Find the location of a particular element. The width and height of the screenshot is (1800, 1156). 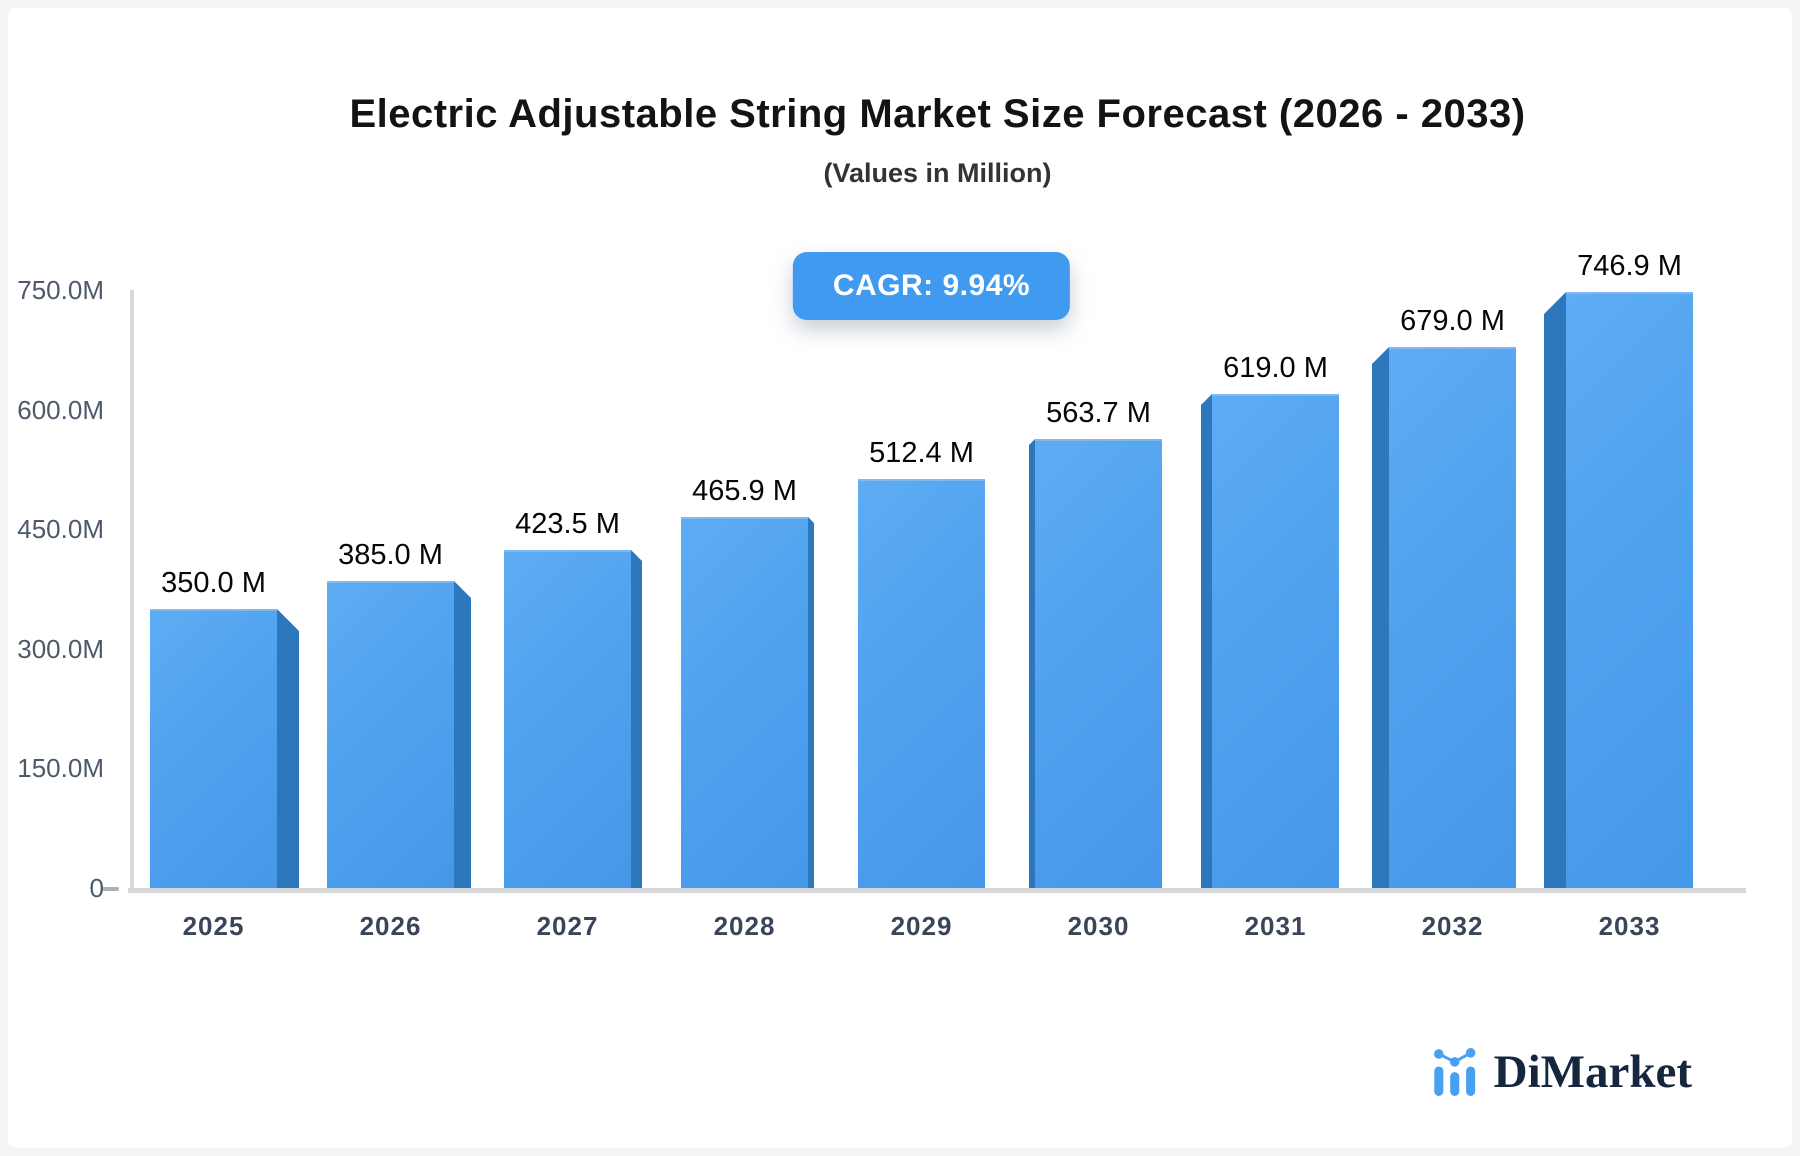

mini-bar-chart-with-trend-dots-icon is located at coordinates (1454, 1072).